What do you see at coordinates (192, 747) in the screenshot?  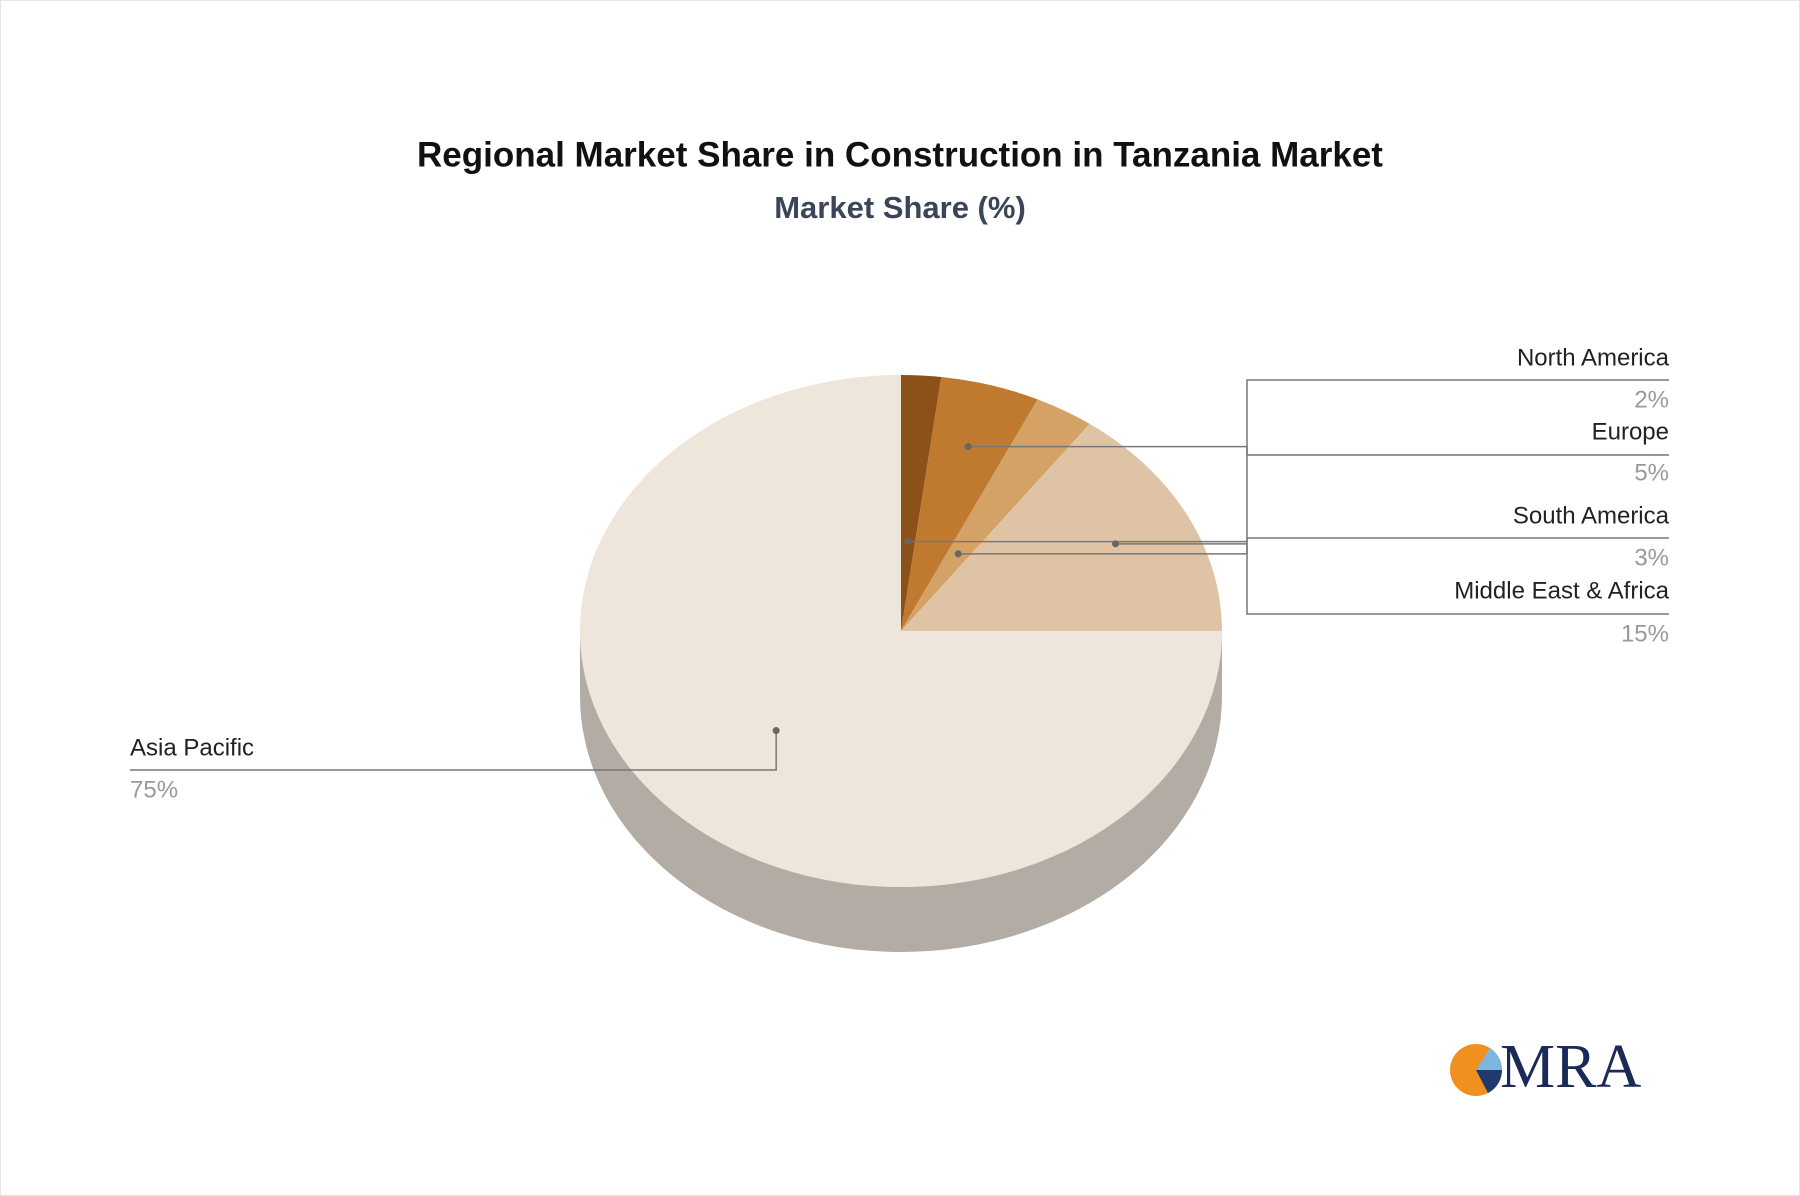 I see `slice-label: Asia Pacific` at bounding box center [192, 747].